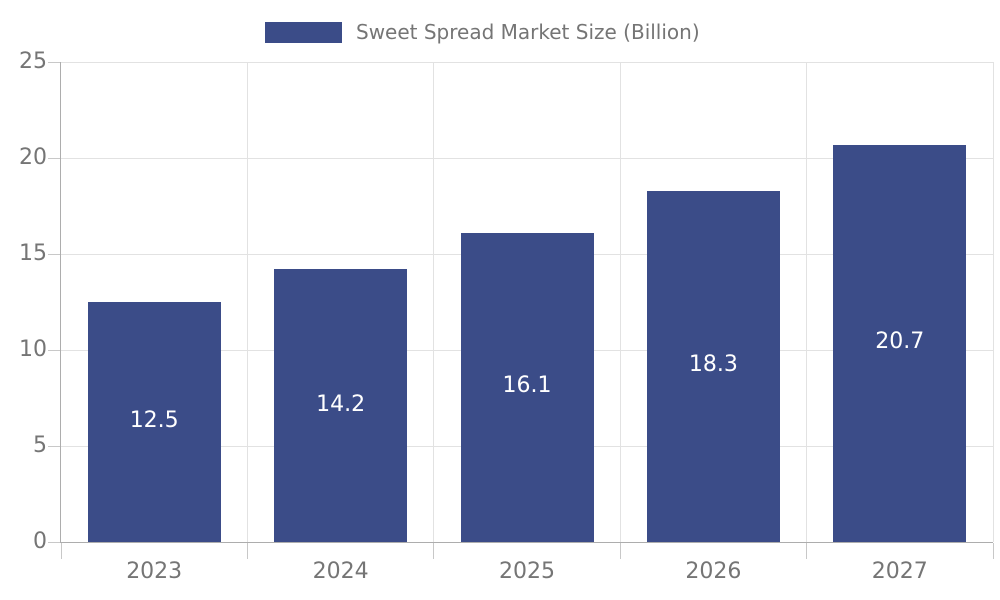 The width and height of the screenshot is (1000, 600). I want to click on legend-item: Sweet Spread Market Size (Billion), so click(482, 32).